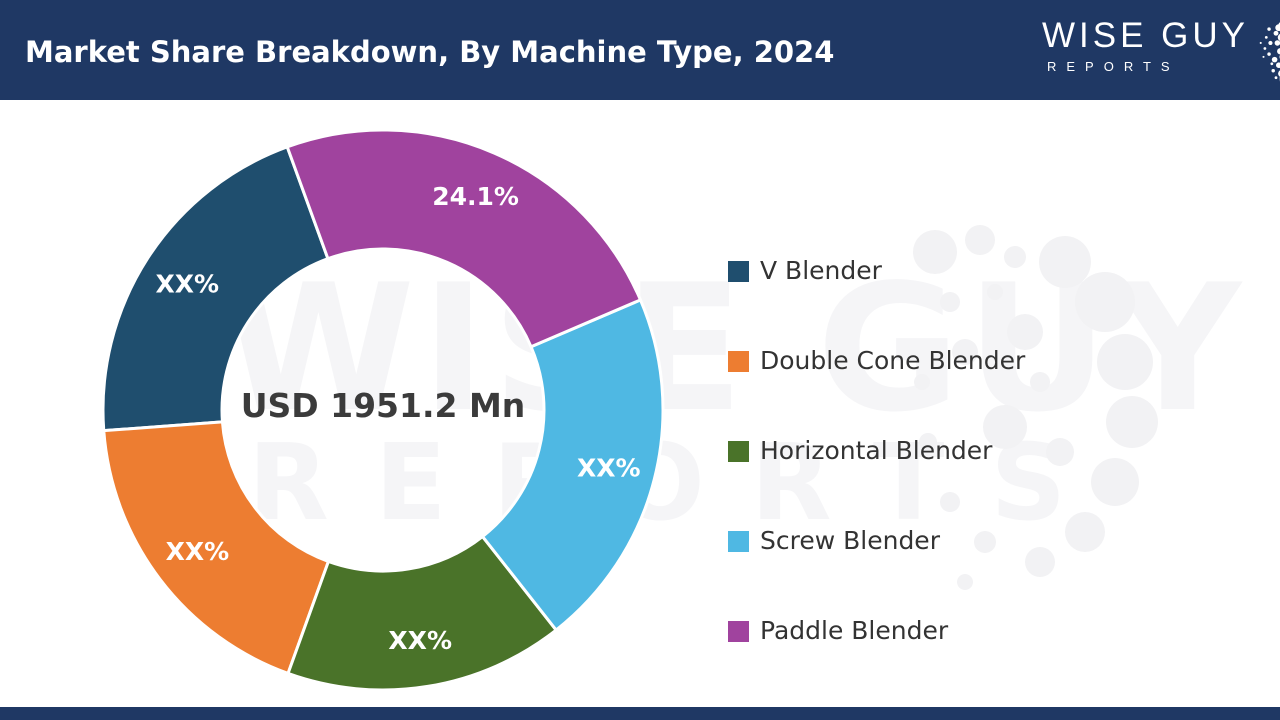 The width and height of the screenshot is (1280, 720). Describe the element at coordinates (850, 540) in the screenshot. I see `legend-label: Screw Blender` at that location.